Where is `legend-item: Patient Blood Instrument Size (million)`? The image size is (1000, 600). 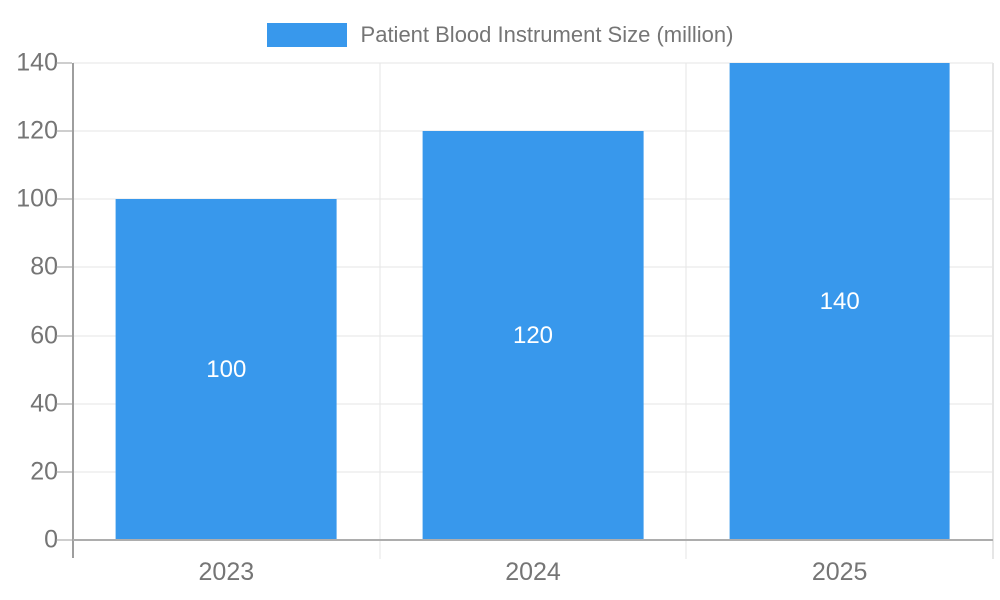 legend-item: Patient Blood Instrument Size (million) is located at coordinates (500, 34).